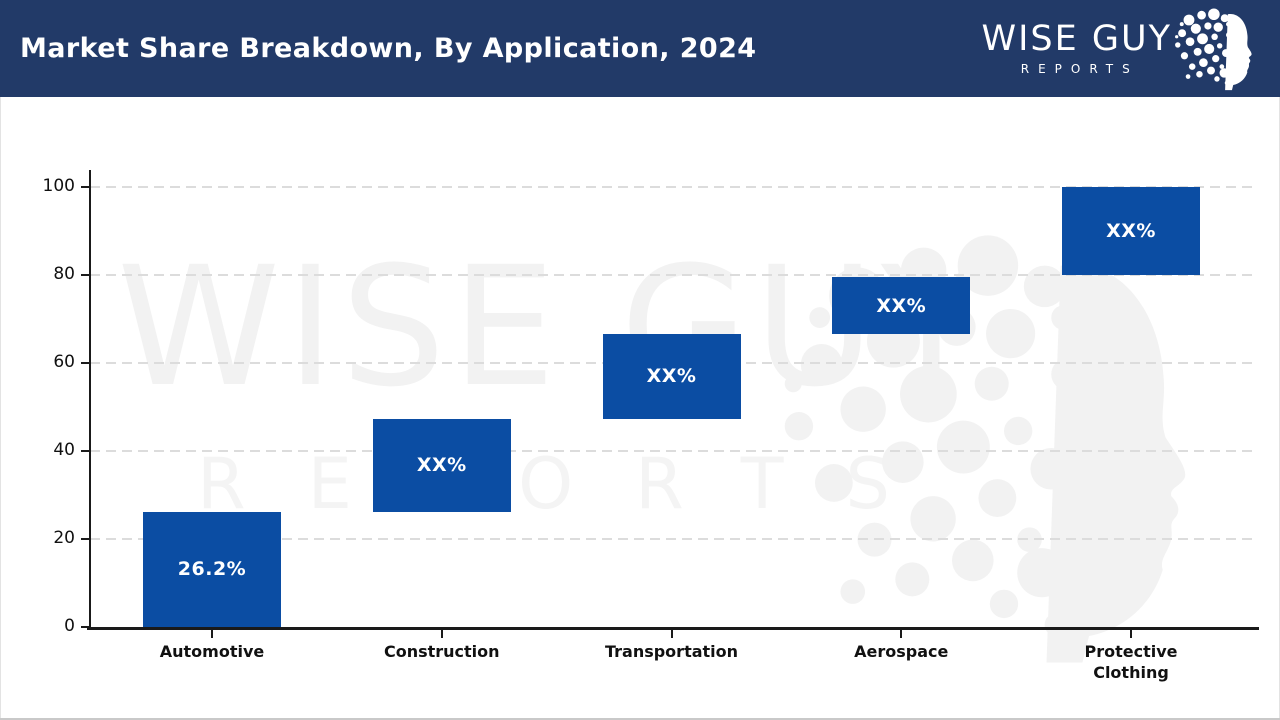 The width and height of the screenshot is (1280, 720). I want to click on y-axis-line, so click(90, 399).